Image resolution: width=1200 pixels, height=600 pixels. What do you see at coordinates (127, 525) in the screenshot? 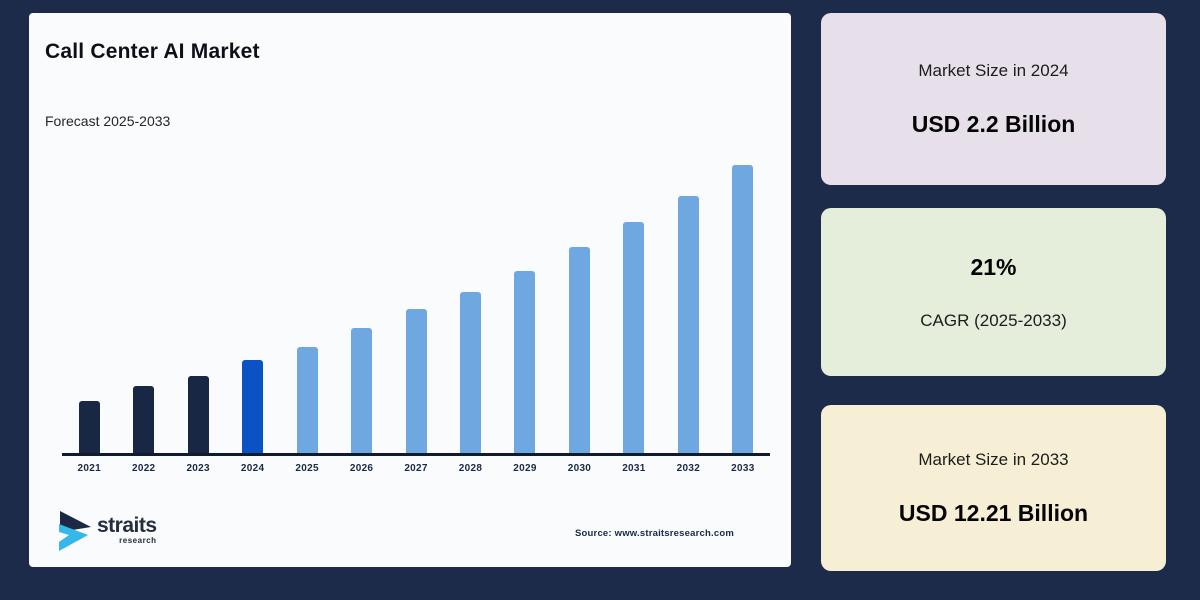
I see `logo-name: straits` at bounding box center [127, 525].